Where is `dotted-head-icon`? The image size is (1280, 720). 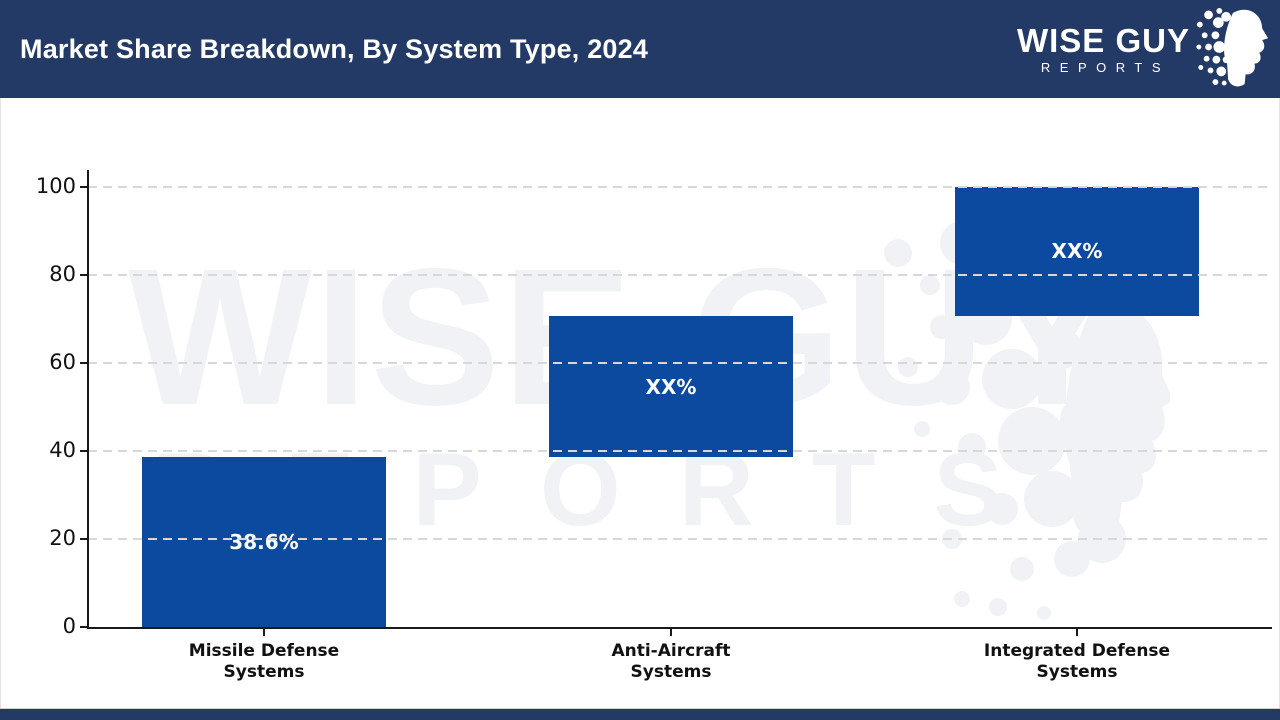
dotted-head-icon is located at coordinates (1231, 49).